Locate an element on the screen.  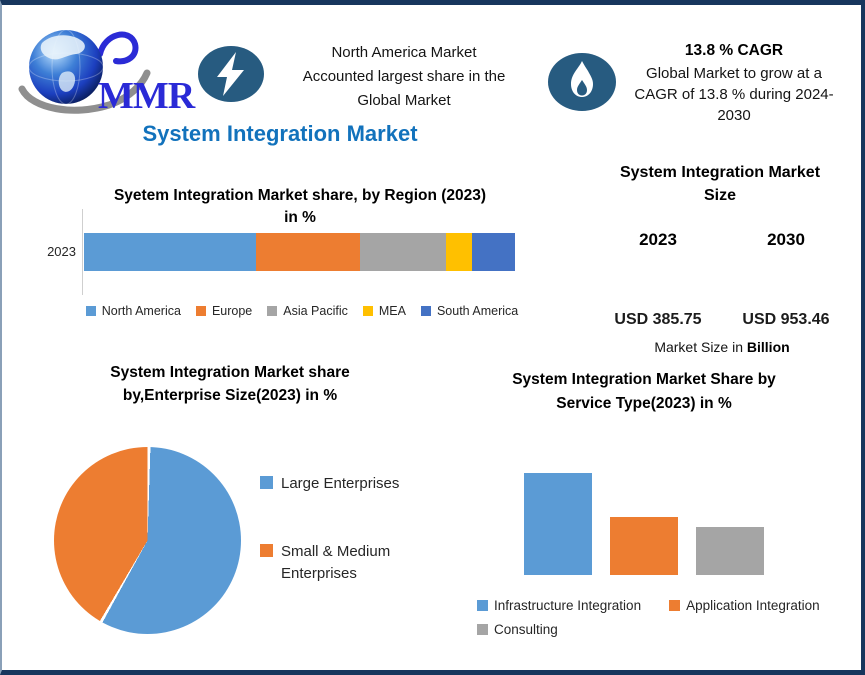
highlight-line: North America Market is located at coordinates (404, 52).